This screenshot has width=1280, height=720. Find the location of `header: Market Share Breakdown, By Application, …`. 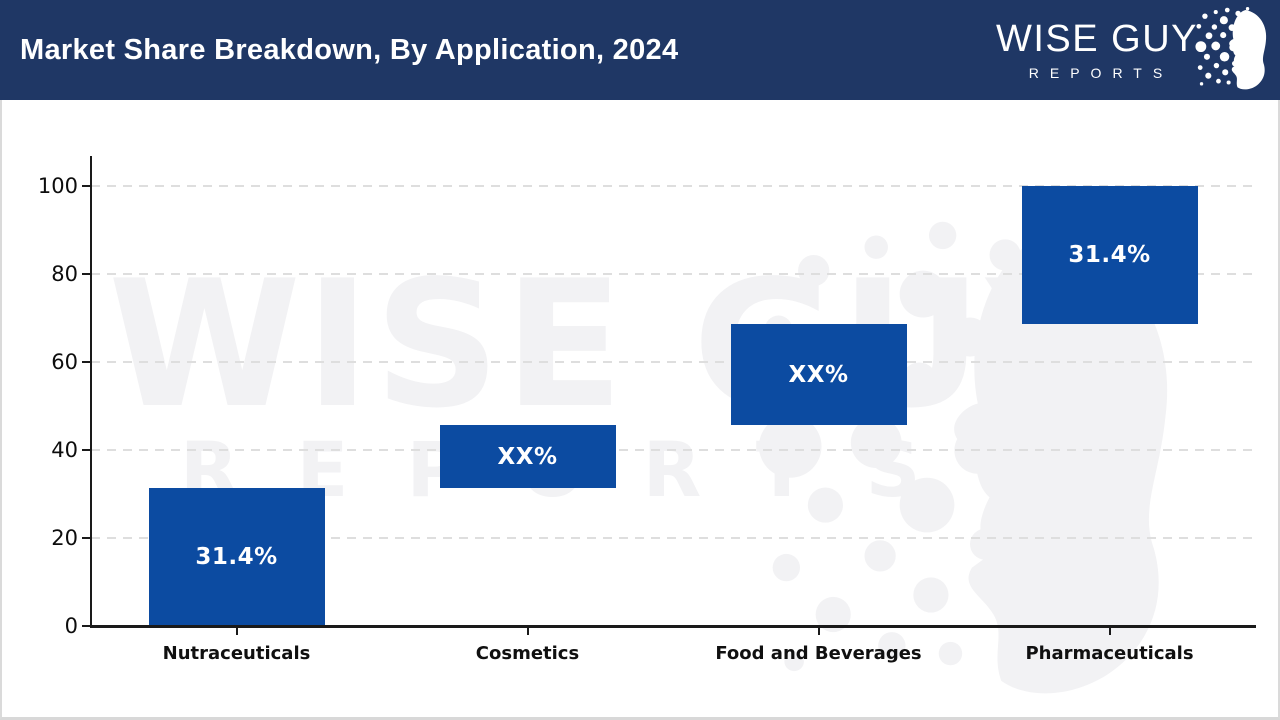

header: Market Share Breakdown, By Application, … is located at coordinates (640, 50).